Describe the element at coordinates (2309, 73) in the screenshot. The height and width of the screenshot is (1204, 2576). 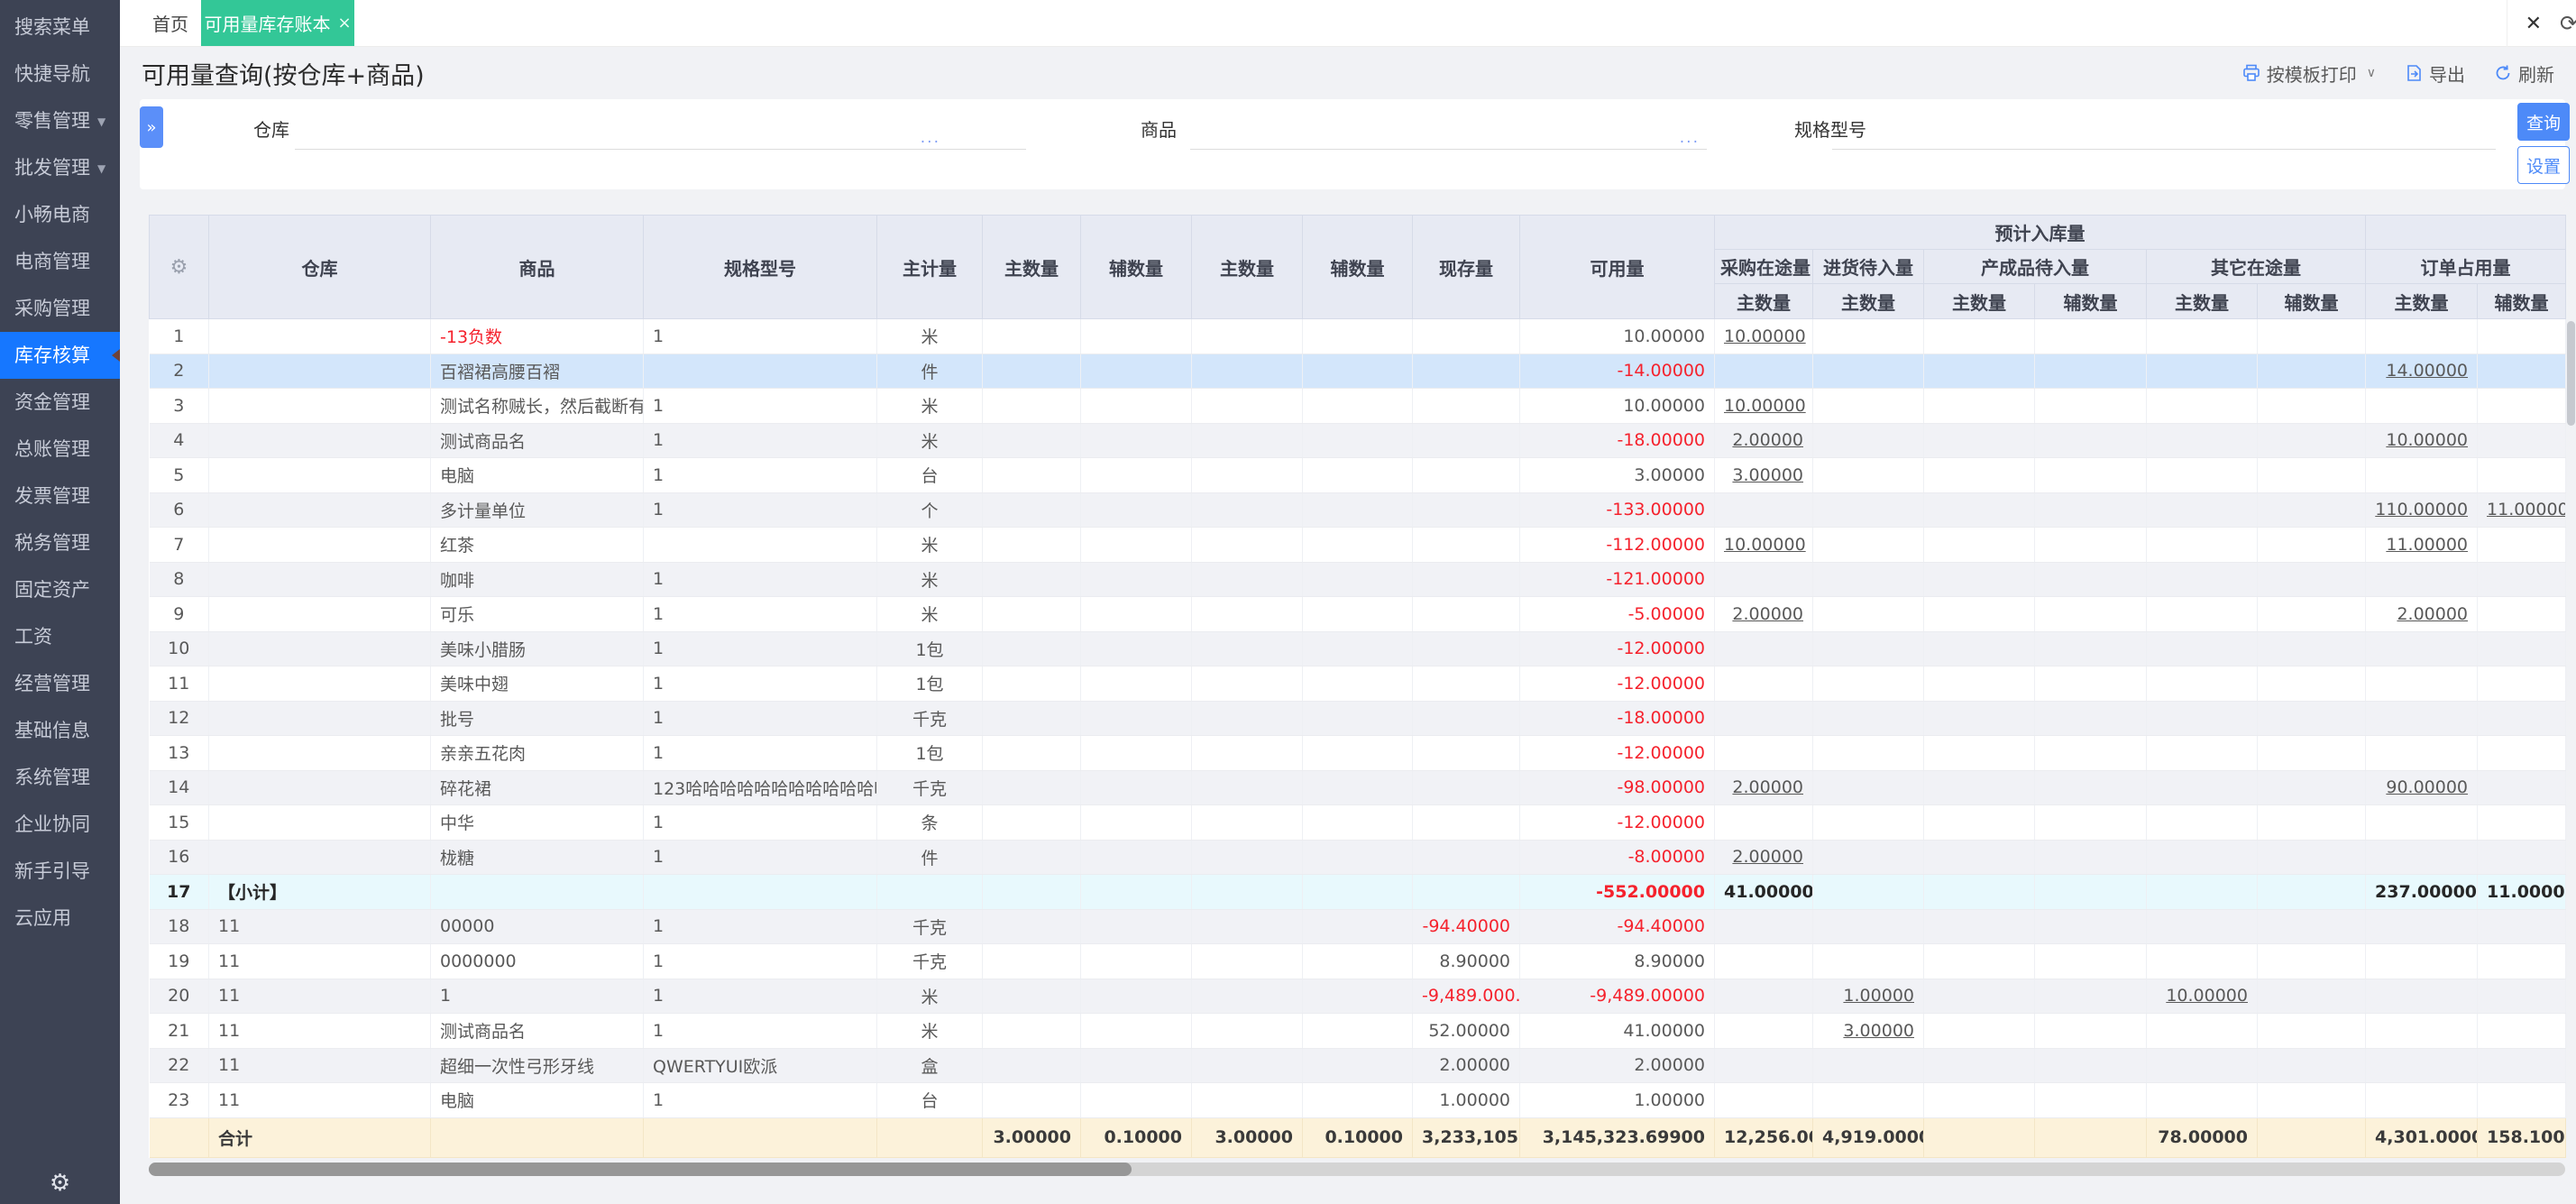
I see `print-button: 按模板打印 ∨` at that location.